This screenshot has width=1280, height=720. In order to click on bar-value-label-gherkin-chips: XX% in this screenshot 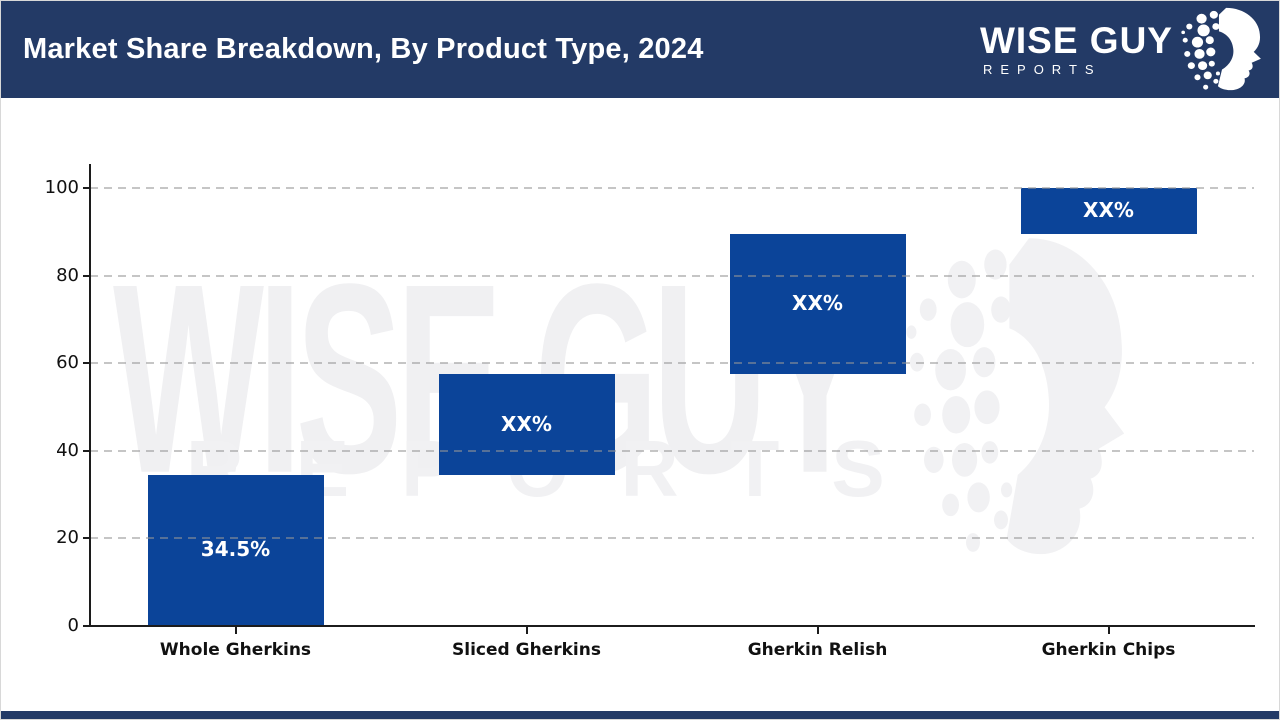, I will do `click(1108, 209)`.